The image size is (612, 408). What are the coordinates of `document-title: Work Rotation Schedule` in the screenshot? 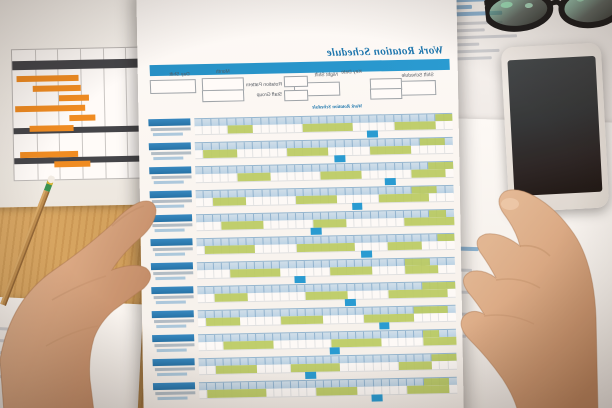 It's located at (385, 51).